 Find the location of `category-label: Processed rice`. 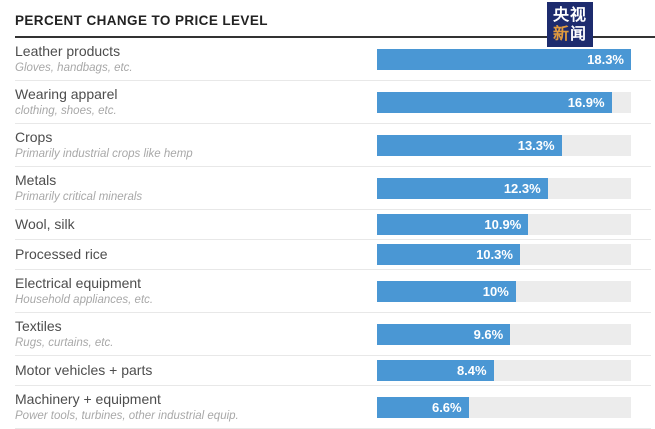

category-label: Processed rice is located at coordinates (61, 254).